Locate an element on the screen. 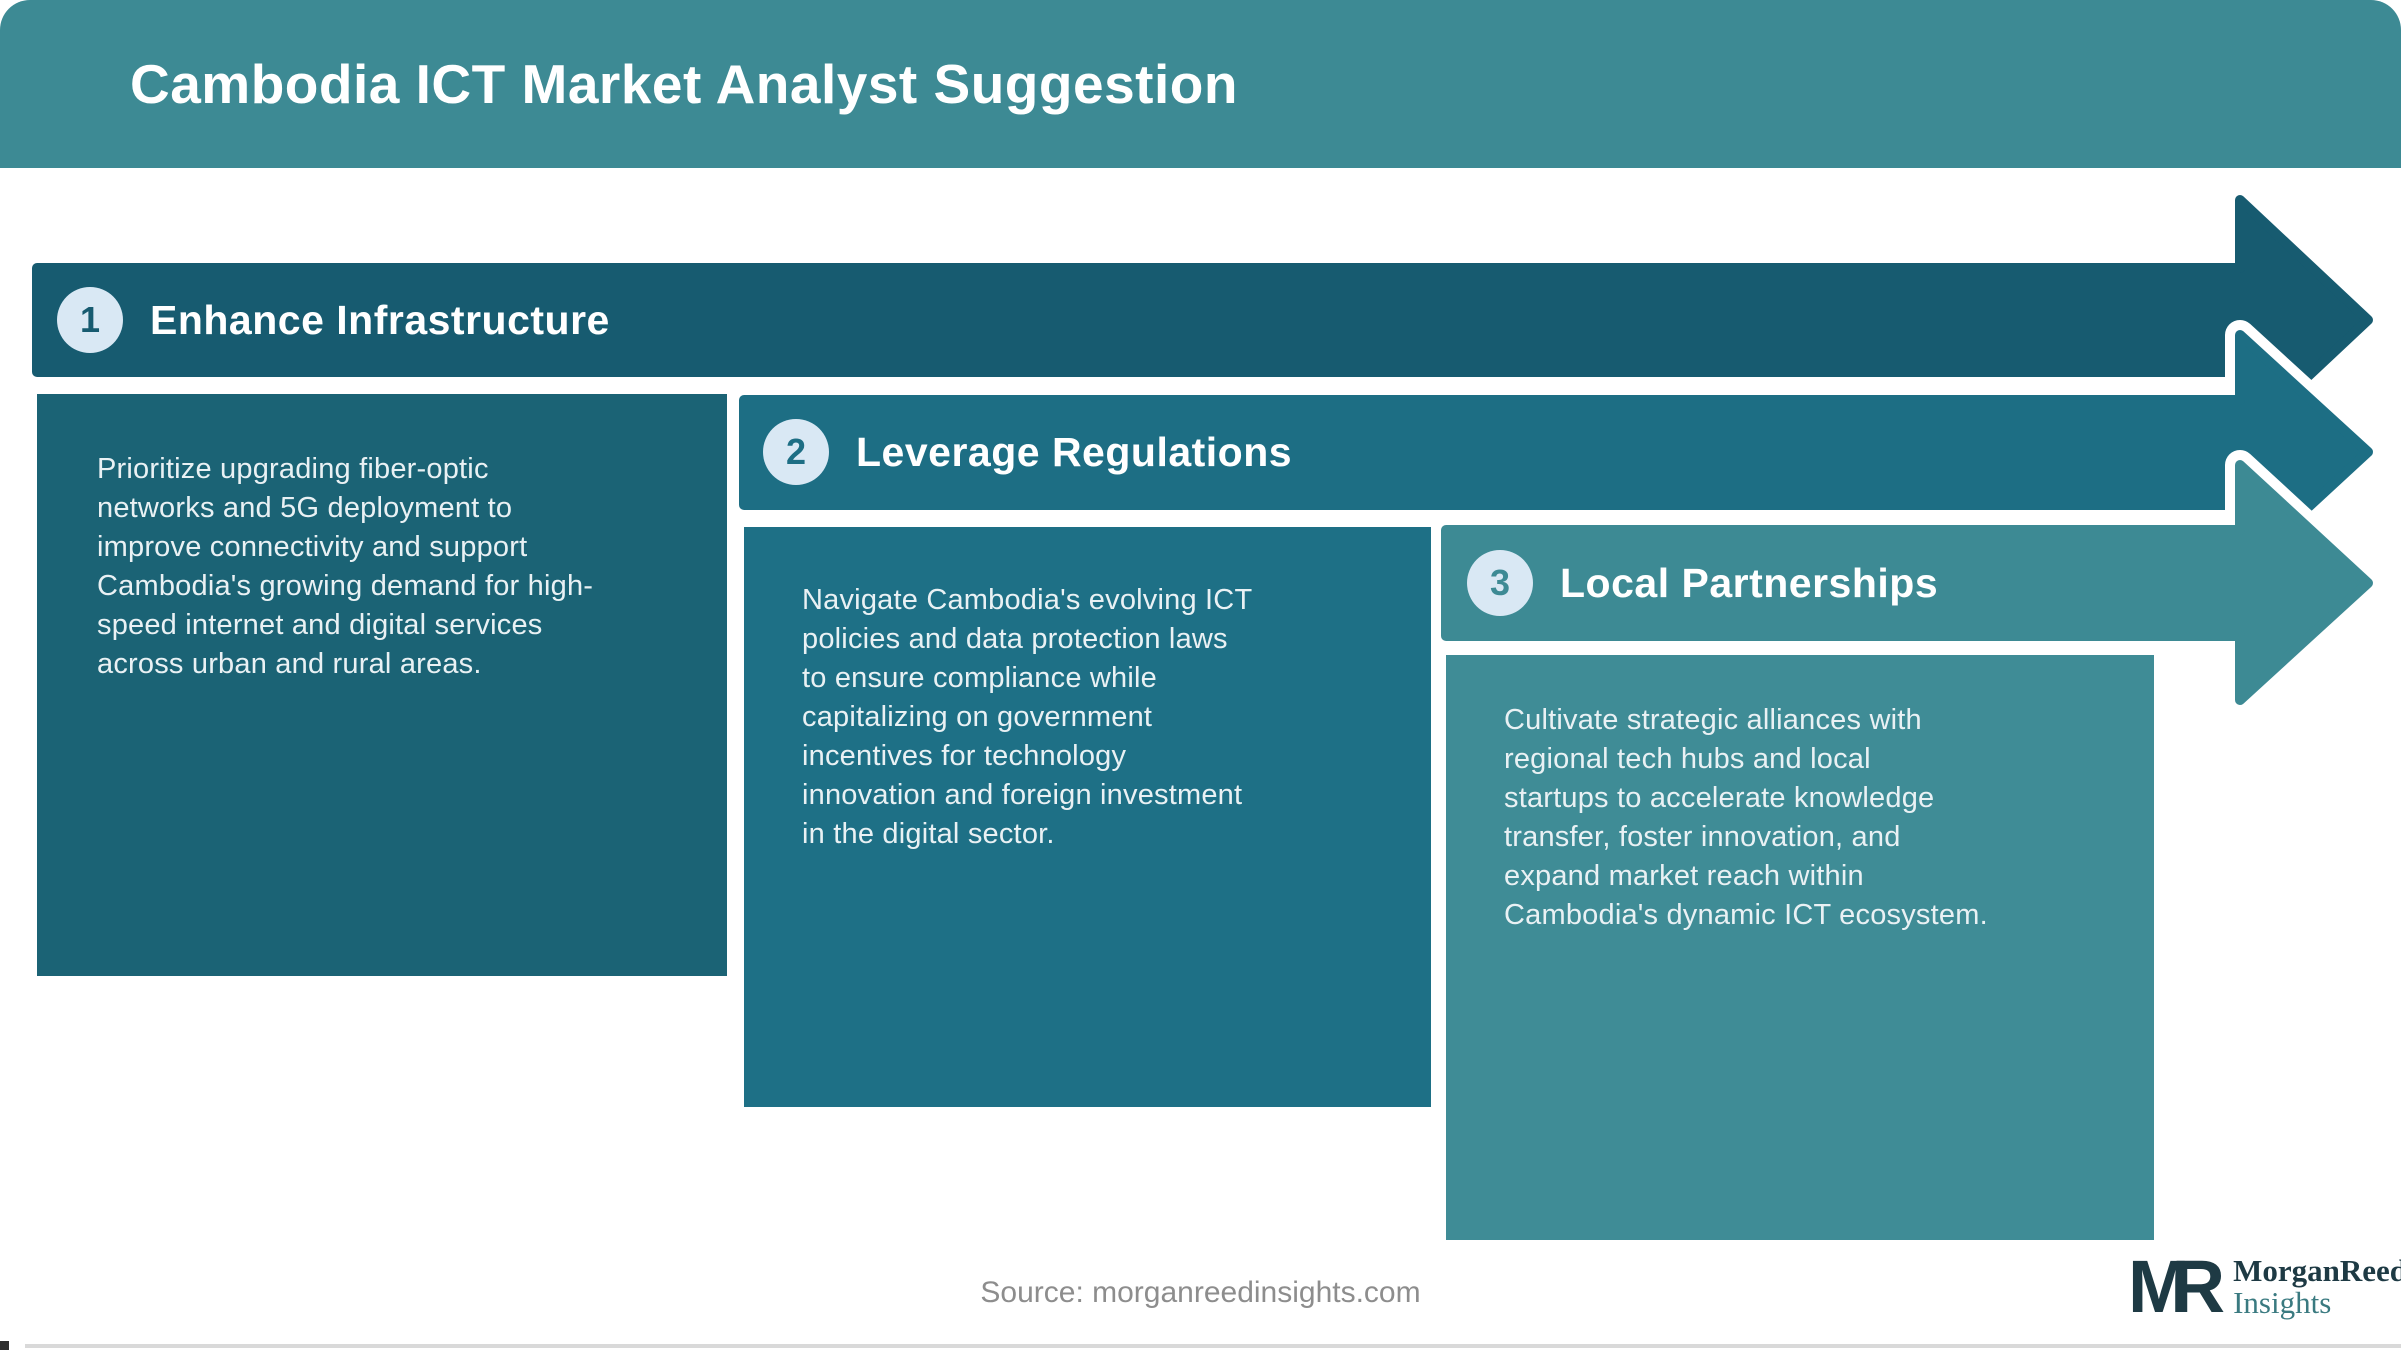 Image resolution: width=2401 pixels, height=1350 pixels. bottom-divider is located at coordinates (1213, 1346).